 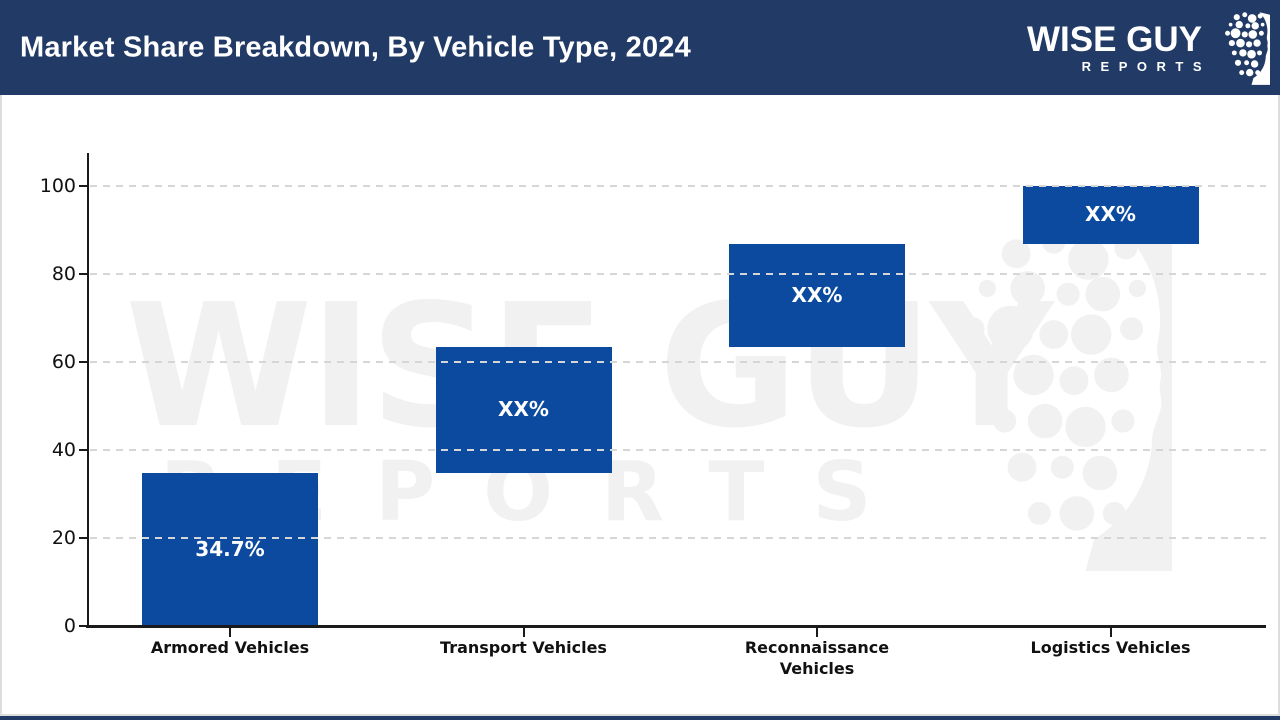 I want to click on bar-value-label-4: XX%, so click(x=1110, y=214).